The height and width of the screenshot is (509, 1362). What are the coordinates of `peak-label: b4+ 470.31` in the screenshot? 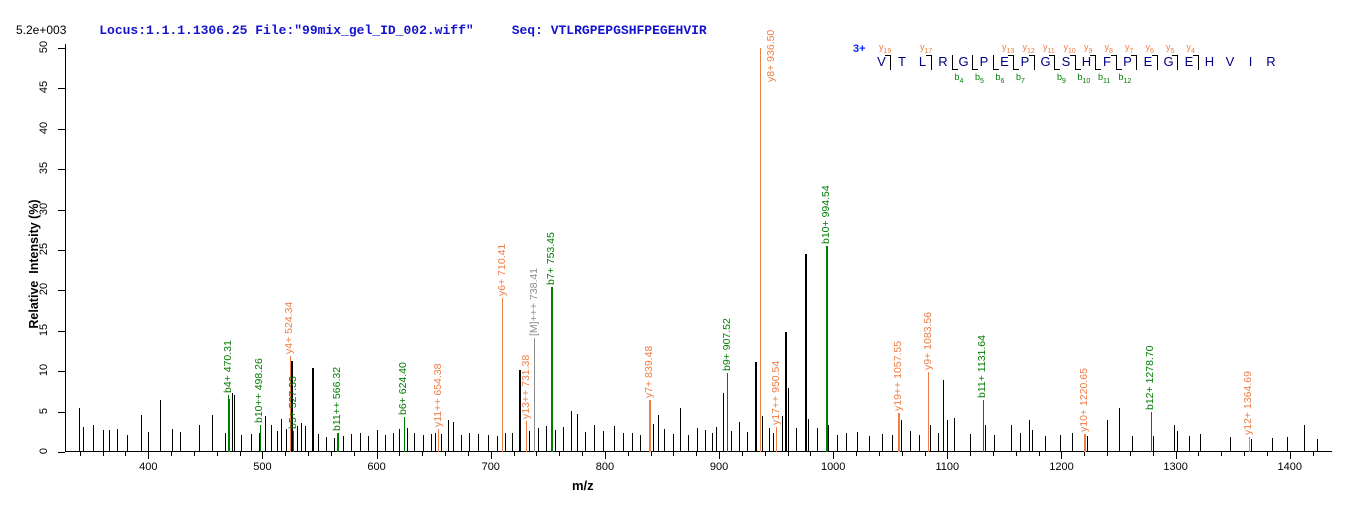 It's located at (227, 367).